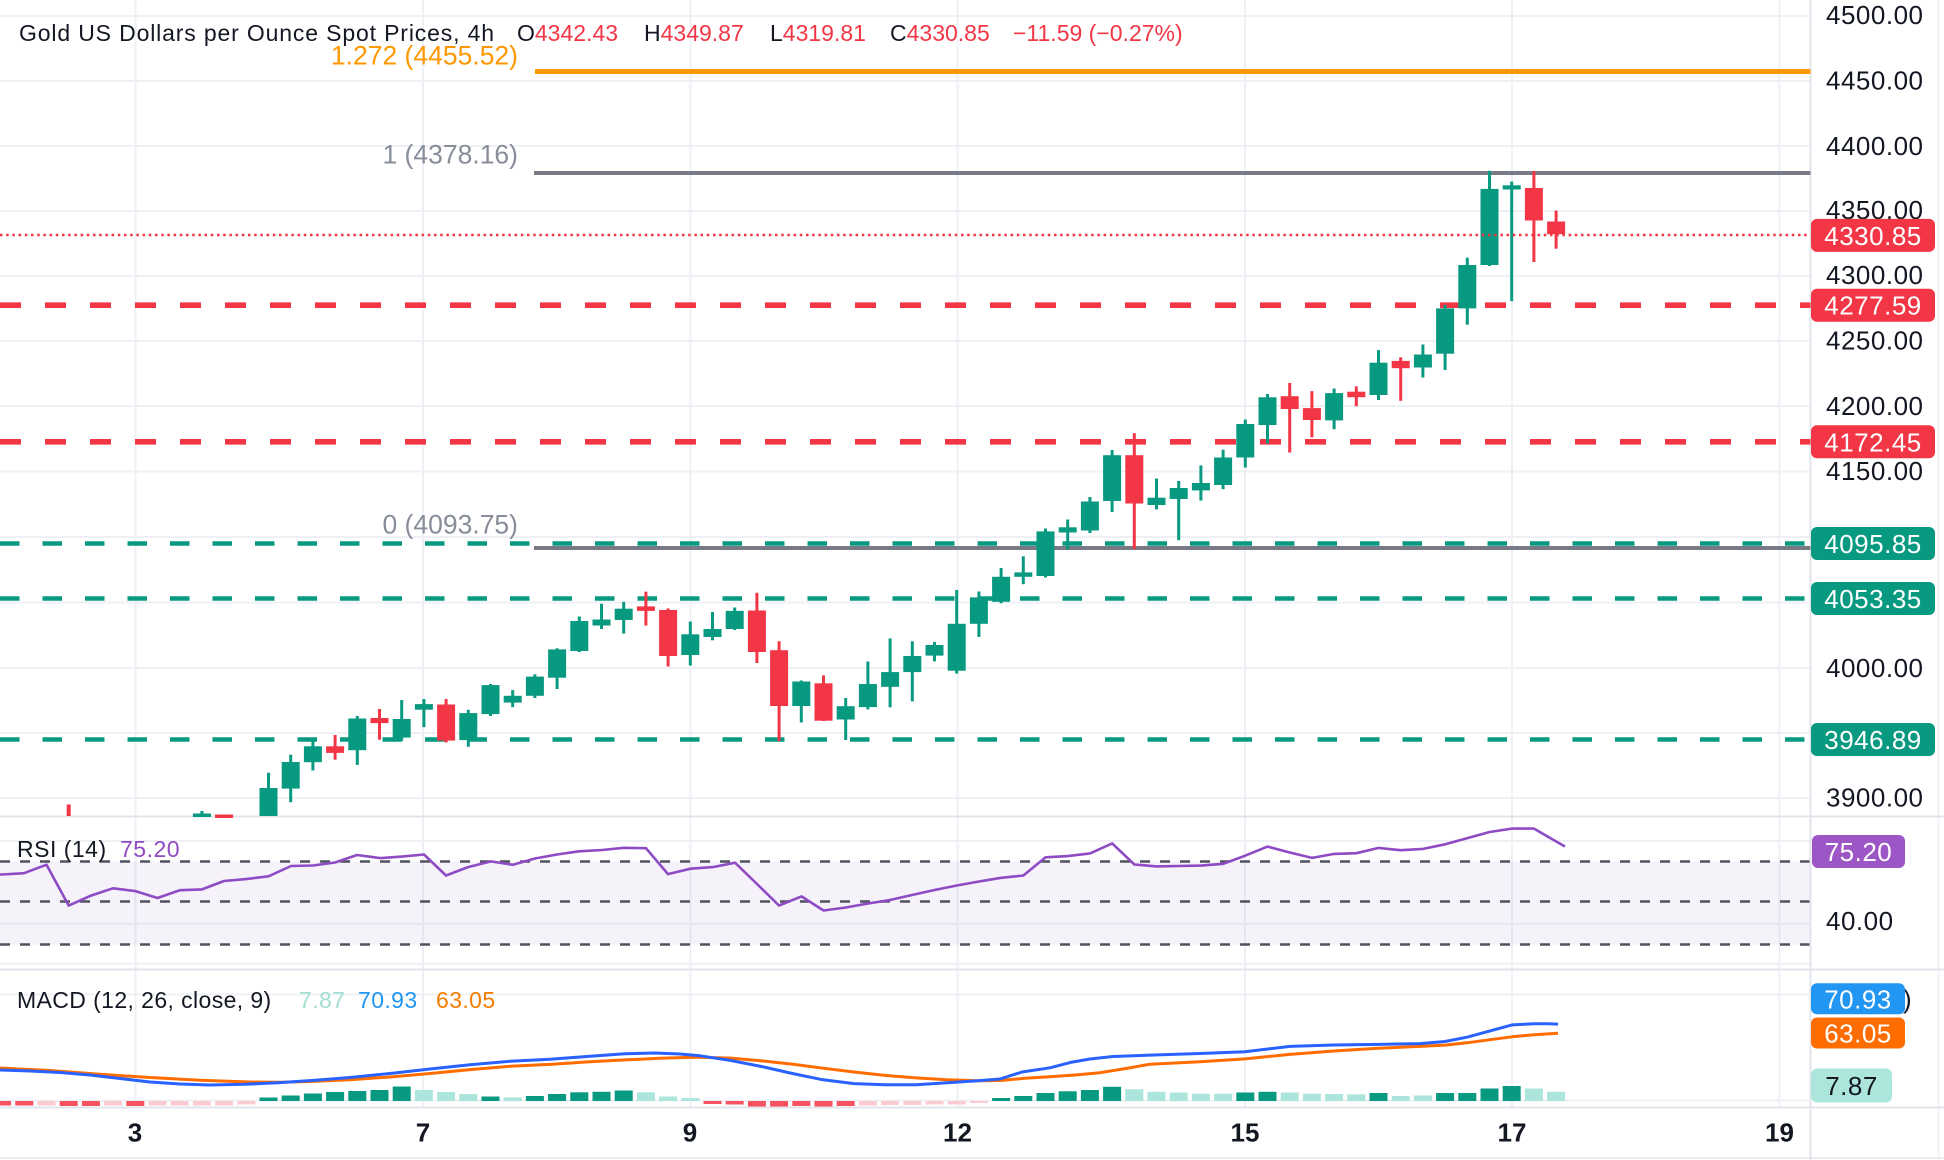 Image resolution: width=1944 pixels, height=1160 pixels. What do you see at coordinates (1872, 740) in the screenshot?
I see `svg-text: 3946.89` at bounding box center [1872, 740].